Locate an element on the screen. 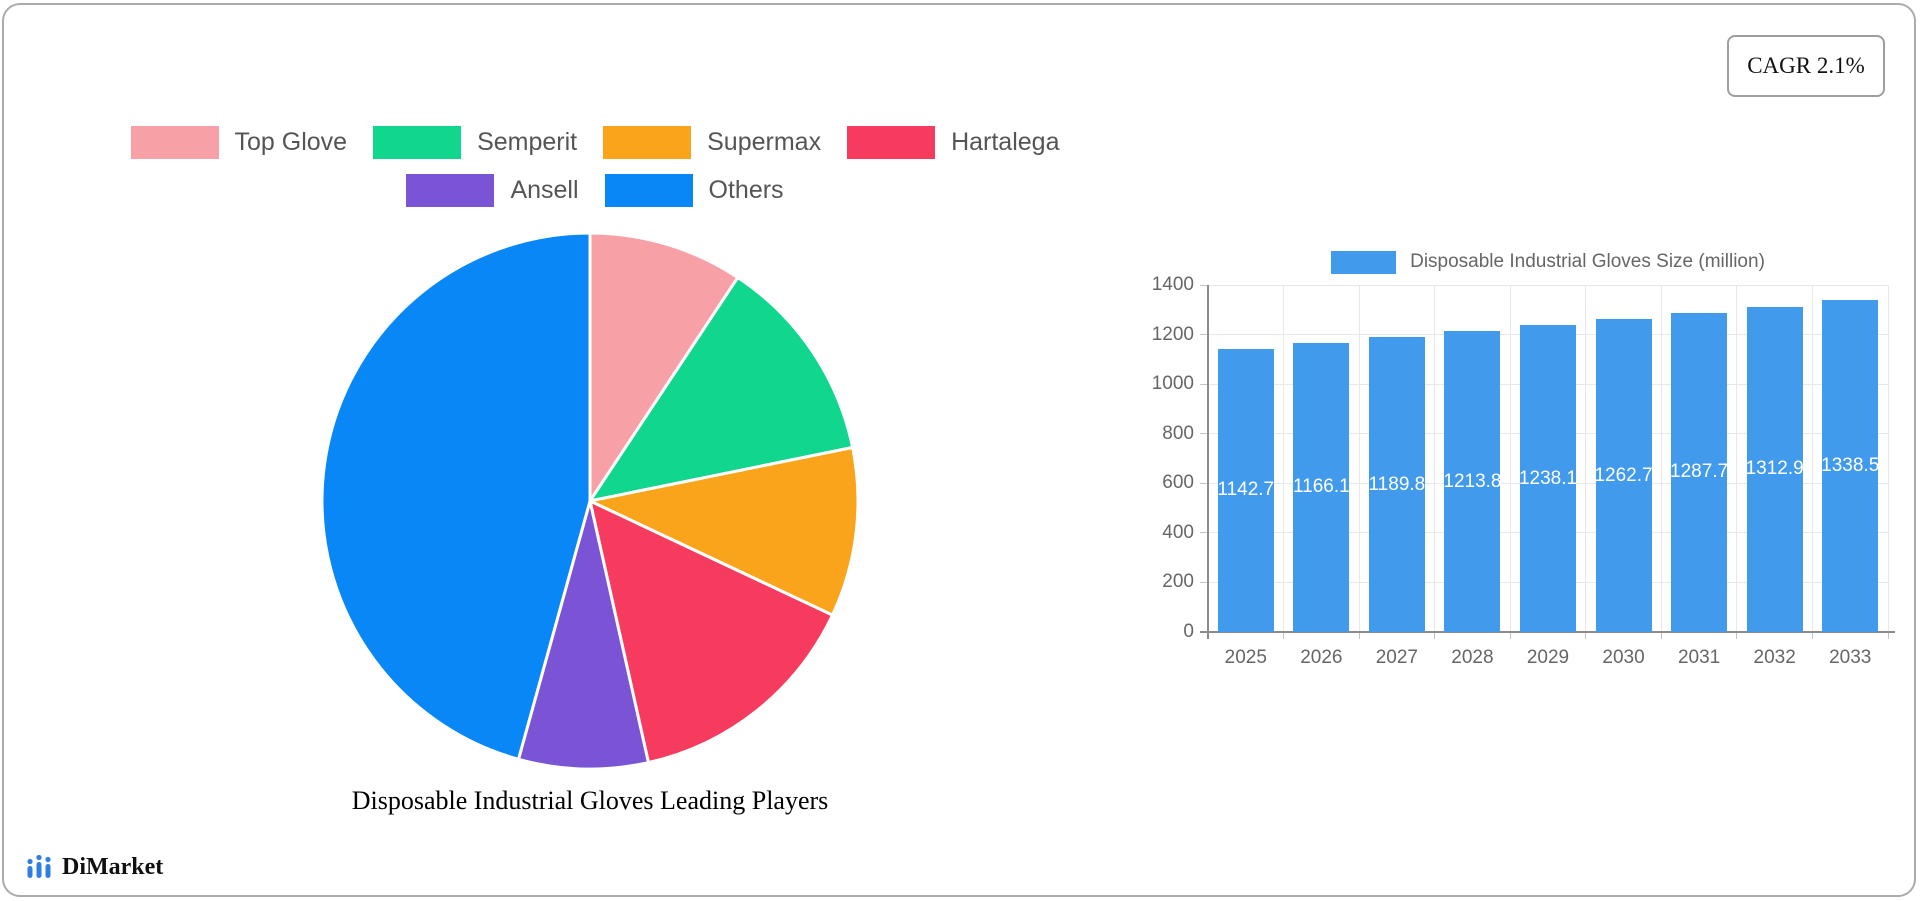 This screenshot has height=901, width=1920. bar-value-label: 1262.7 is located at coordinates (1623, 475).